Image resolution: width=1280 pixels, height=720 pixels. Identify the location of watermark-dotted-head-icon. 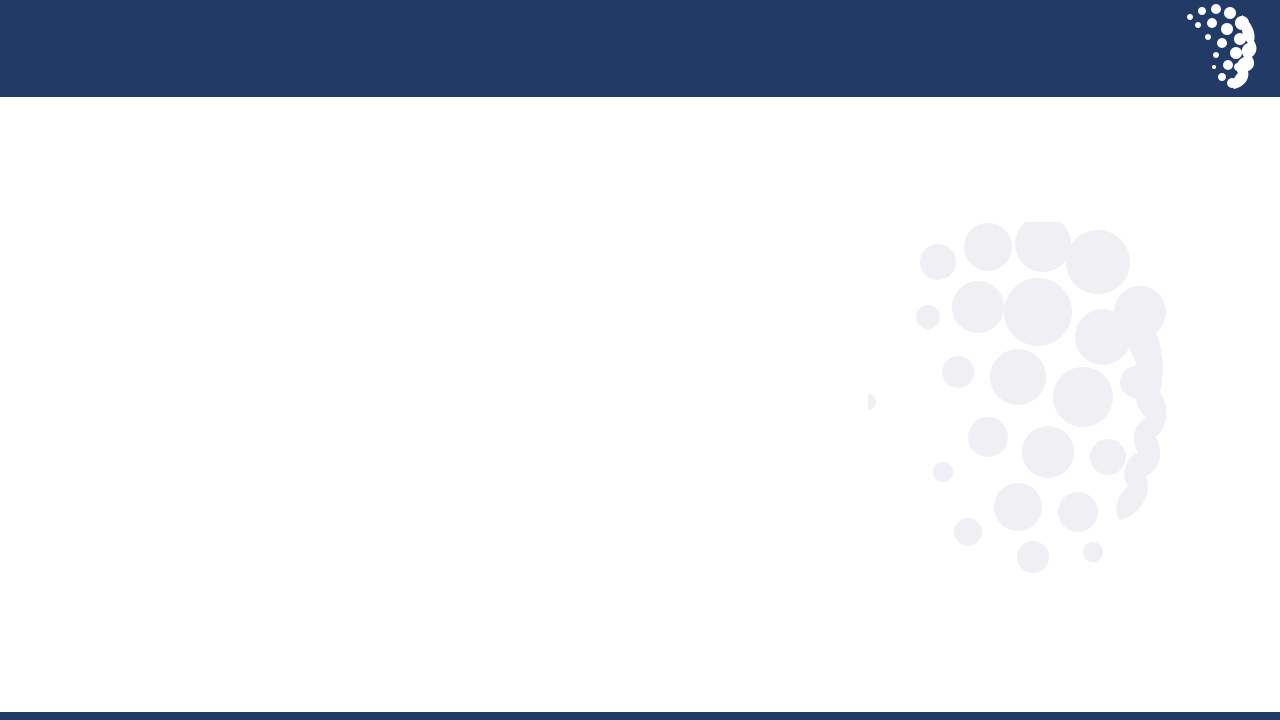
(1019, 403).